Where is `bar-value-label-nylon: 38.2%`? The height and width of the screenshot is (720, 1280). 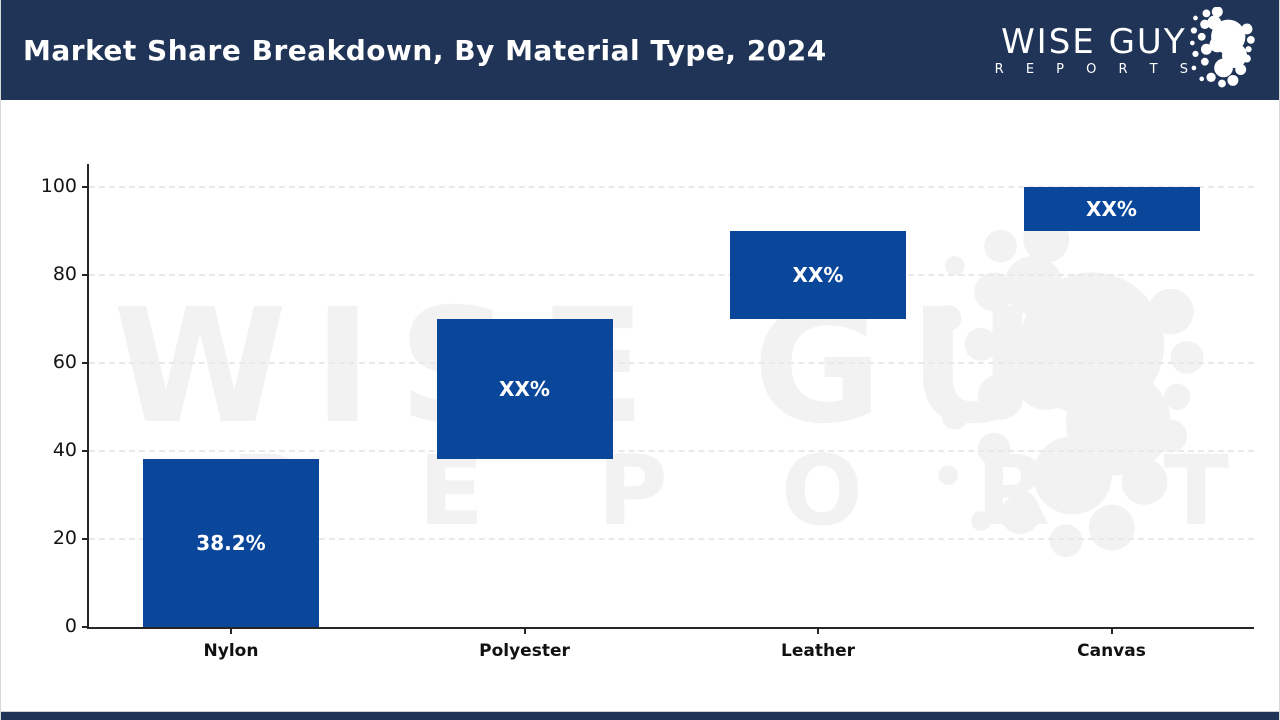 bar-value-label-nylon: 38.2% is located at coordinates (231, 542).